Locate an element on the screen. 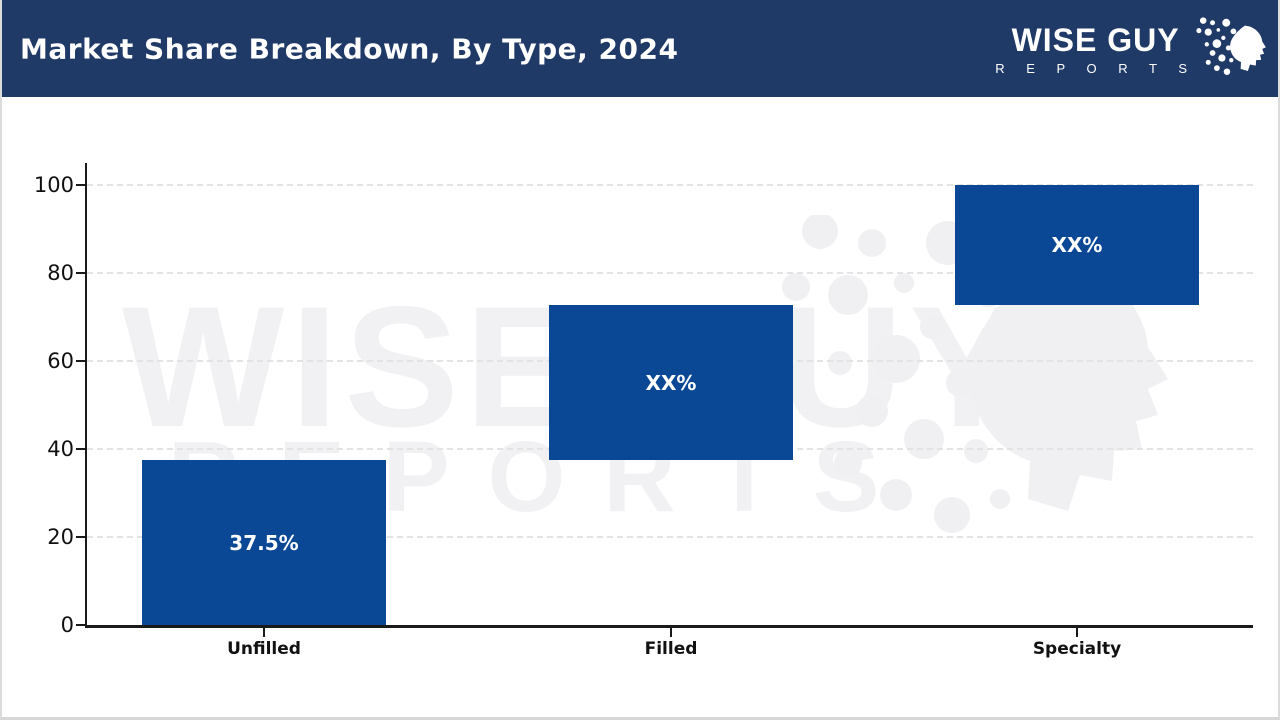 This screenshot has width=1280, height=720. x-tick-label-specialty: Specialty is located at coordinates (1077, 649).